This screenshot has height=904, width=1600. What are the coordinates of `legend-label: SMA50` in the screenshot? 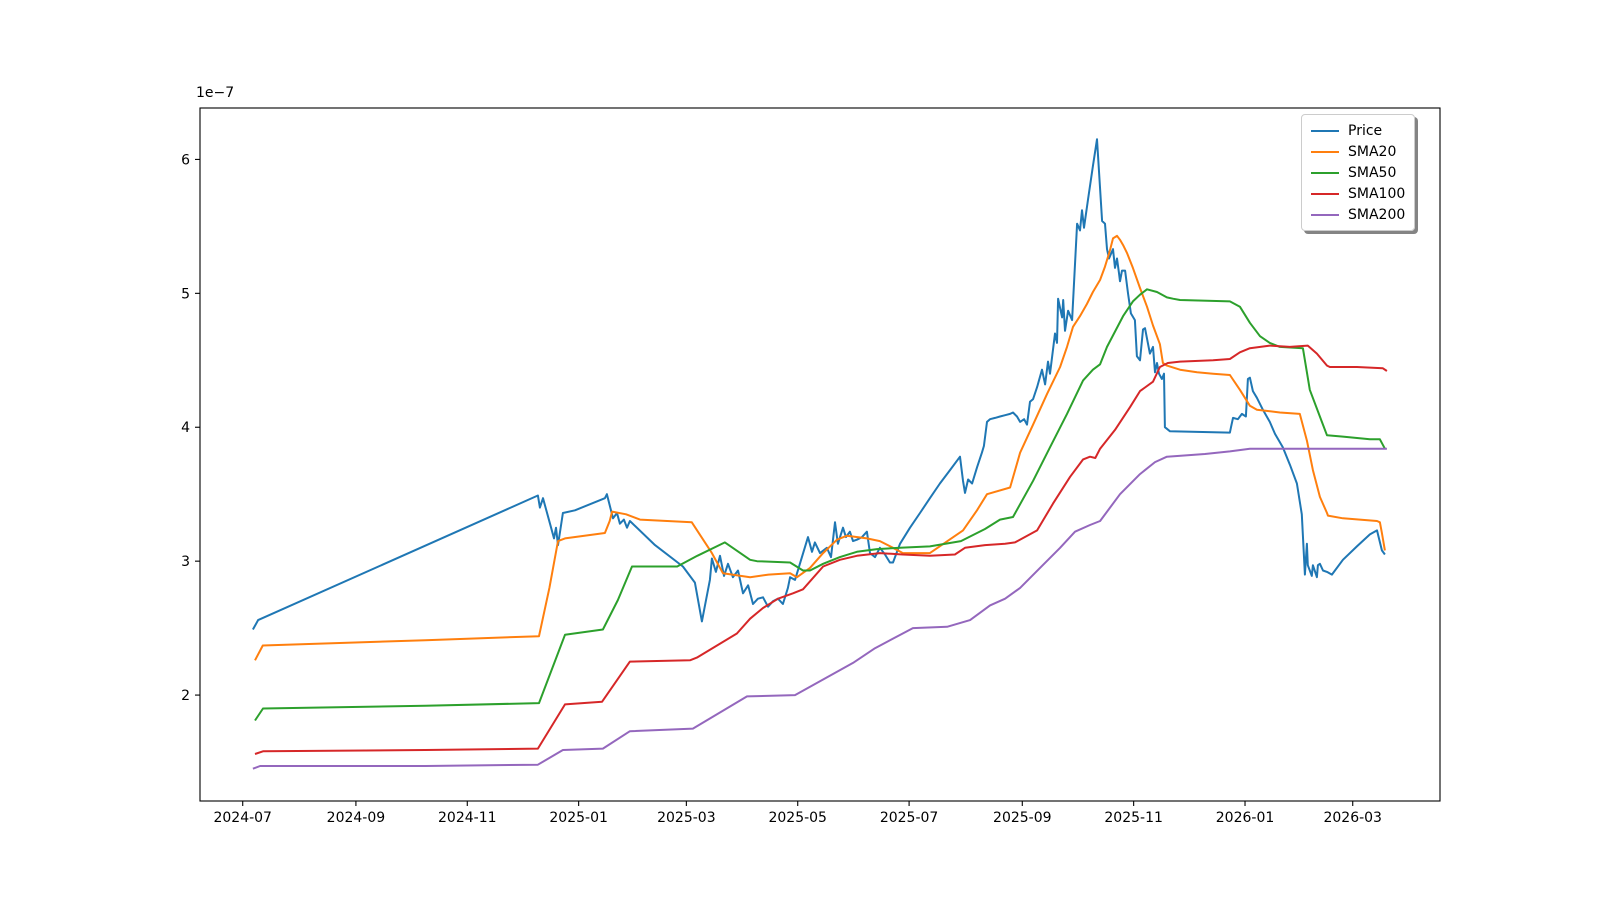 It's located at (1372, 172).